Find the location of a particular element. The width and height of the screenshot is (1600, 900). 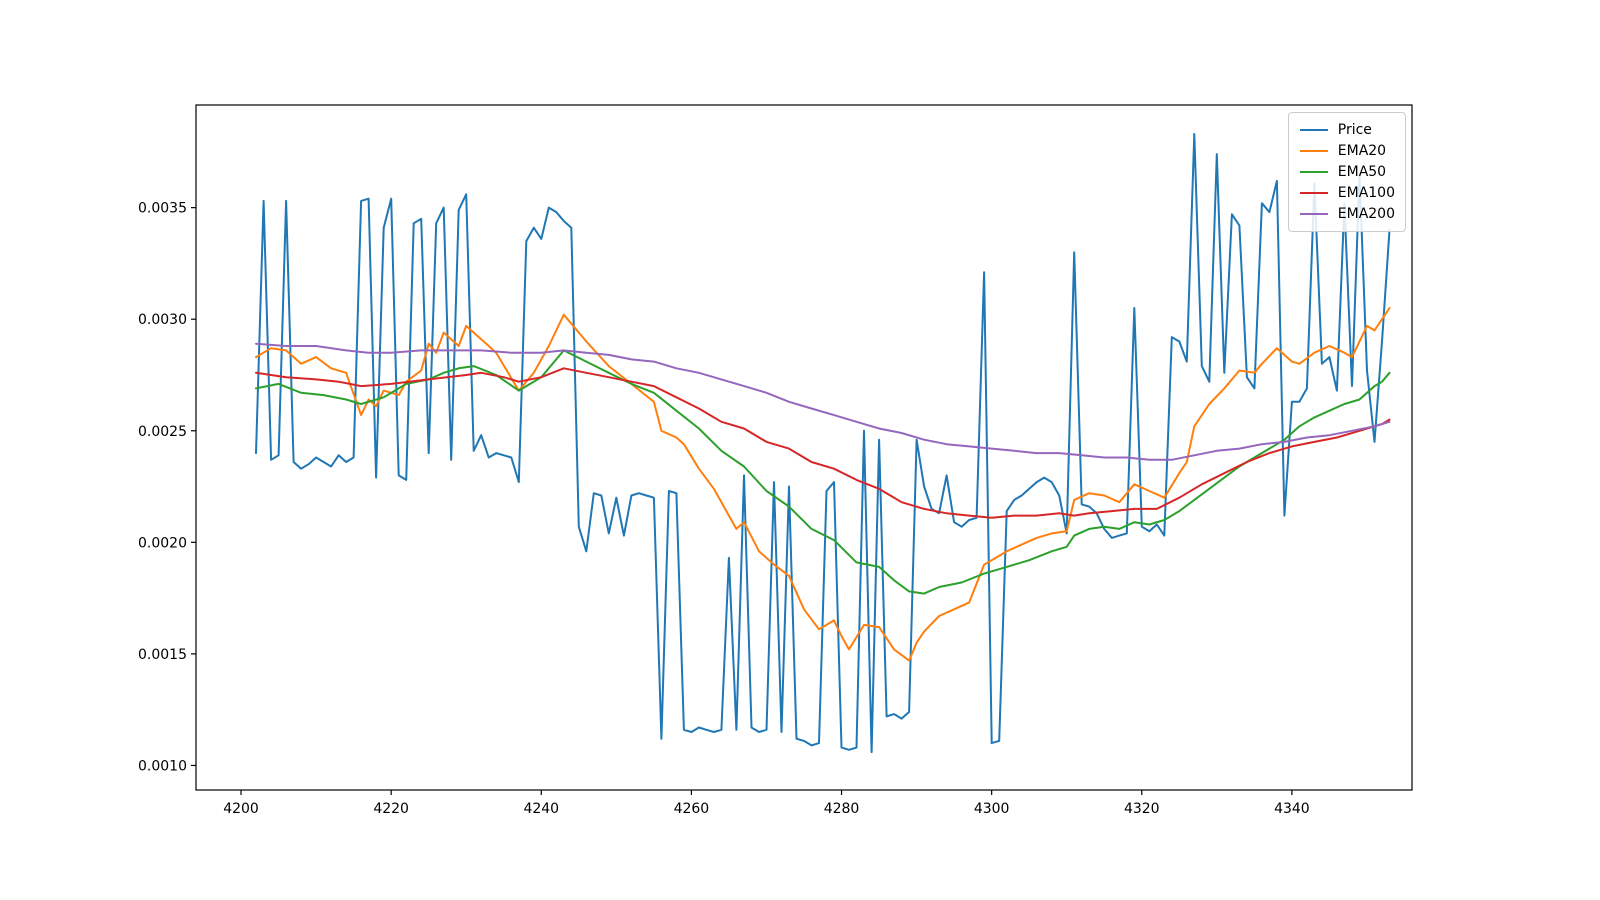

legend-item-ema100: EMA100 is located at coordinates (1347, 193).